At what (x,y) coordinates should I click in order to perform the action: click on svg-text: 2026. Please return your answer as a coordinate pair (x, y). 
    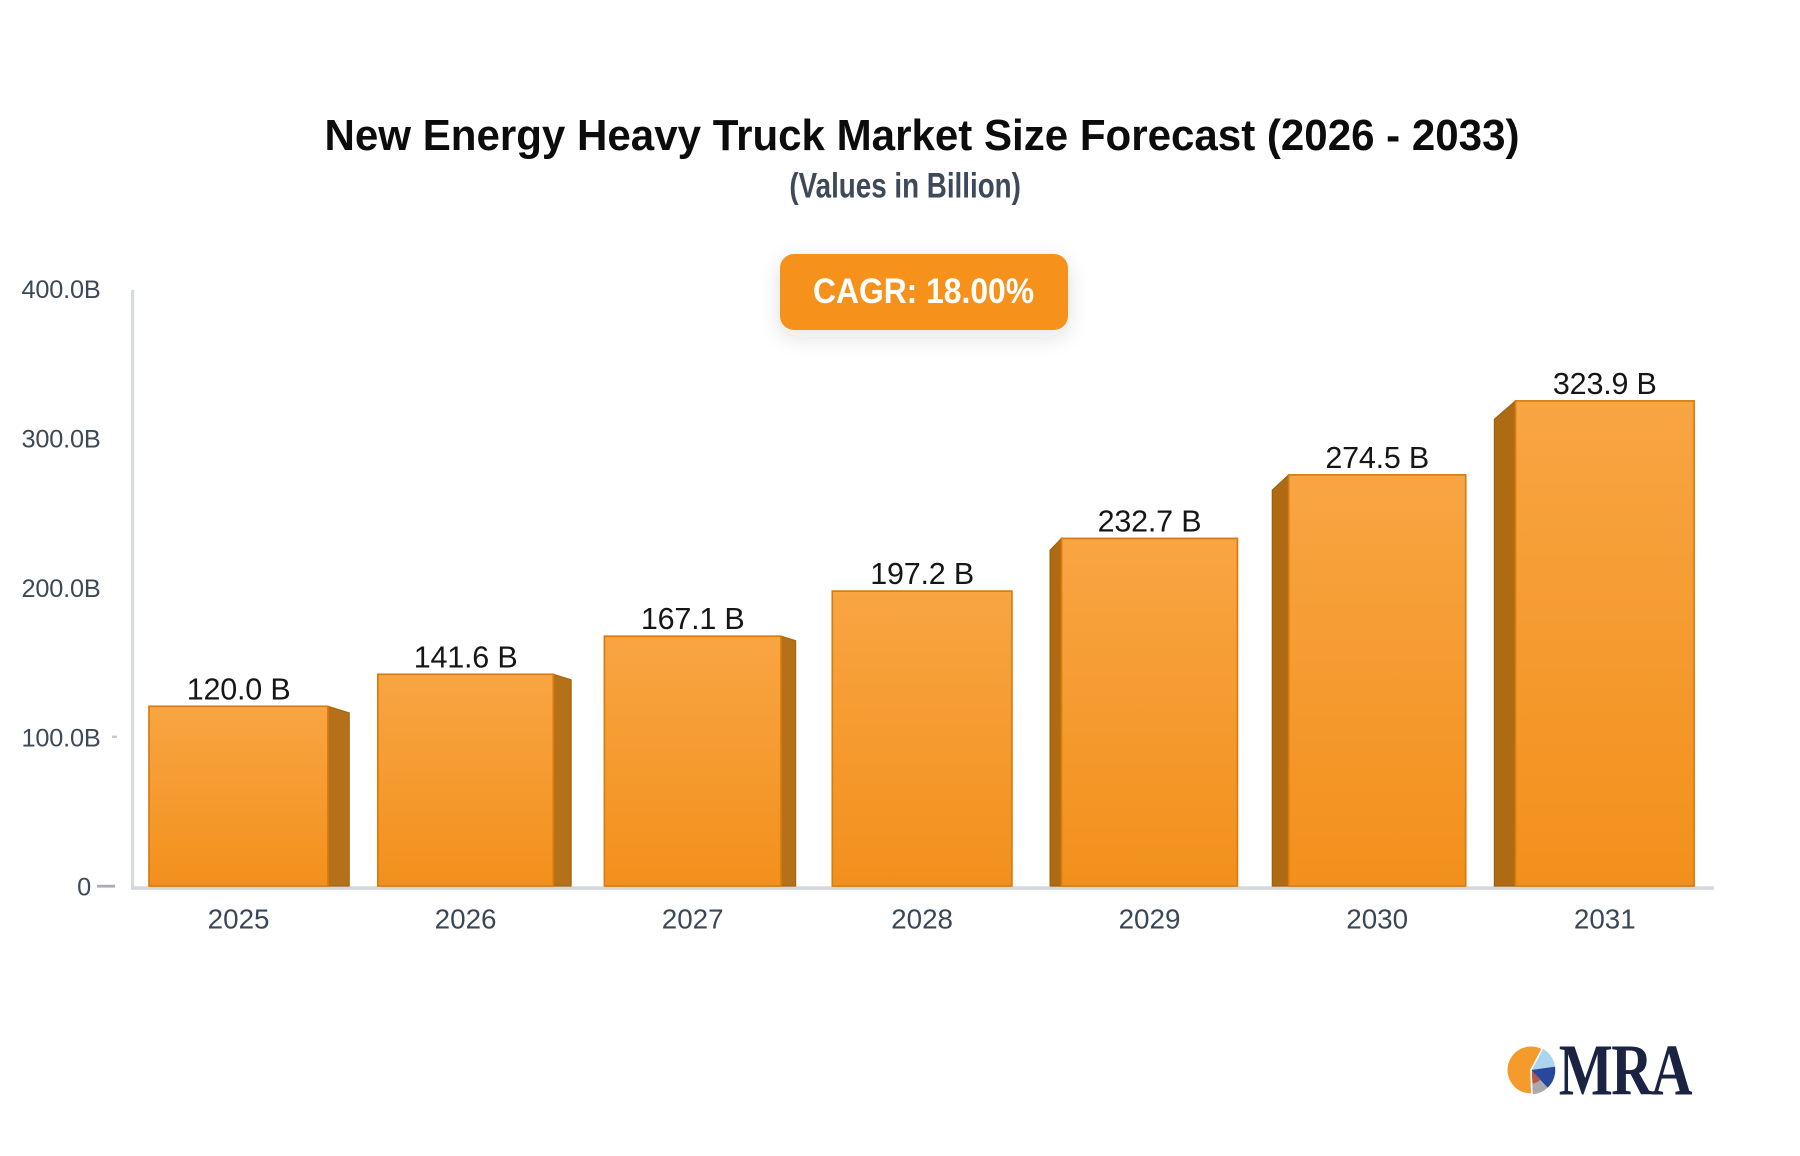
    Looking at the image, I should click on (466, 918).